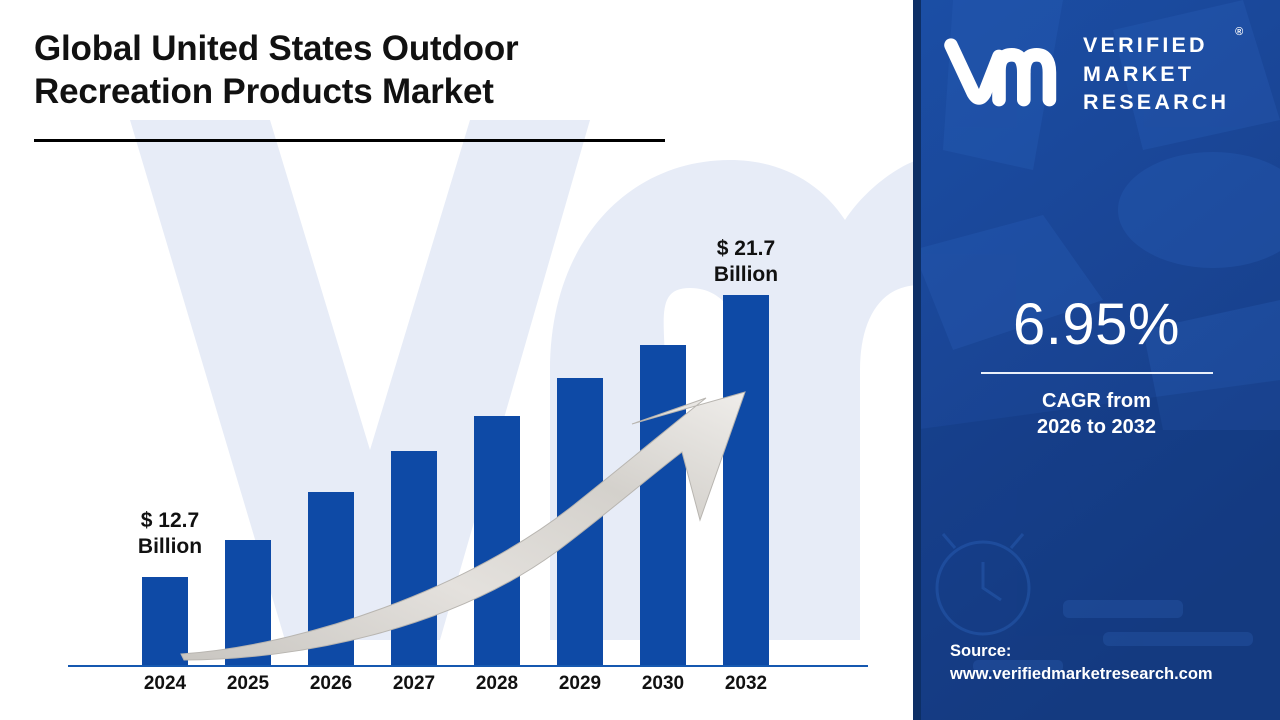  Describe the element at coordinates (497, 683) in the screenshot. I see `x-tick-2028: 2028` at that location.